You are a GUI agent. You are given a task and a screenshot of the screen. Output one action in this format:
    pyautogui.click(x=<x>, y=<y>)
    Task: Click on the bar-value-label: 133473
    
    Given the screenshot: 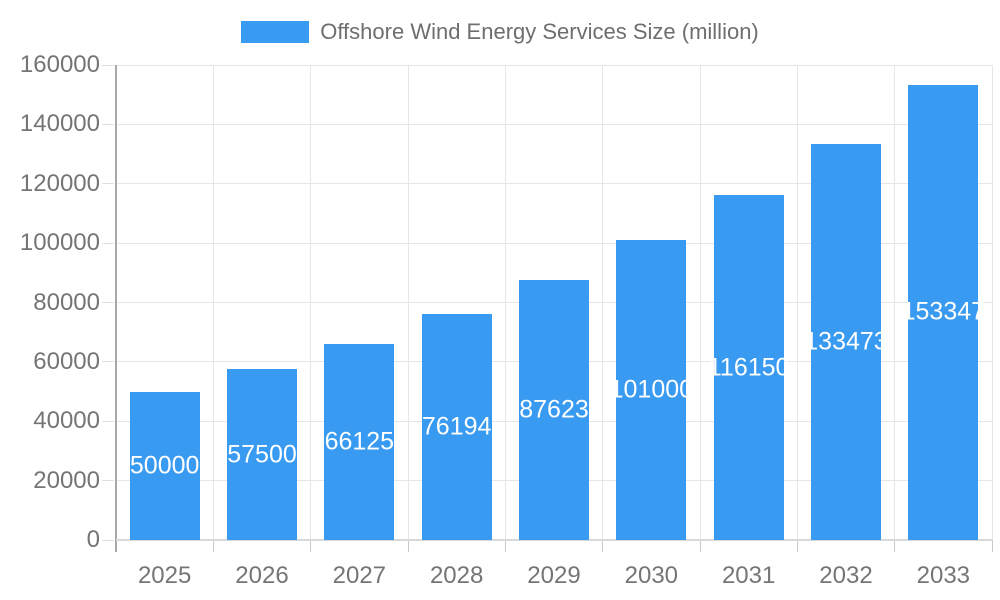 What is the action you would take?
    pyautogui.click(x=846, y=341)
    